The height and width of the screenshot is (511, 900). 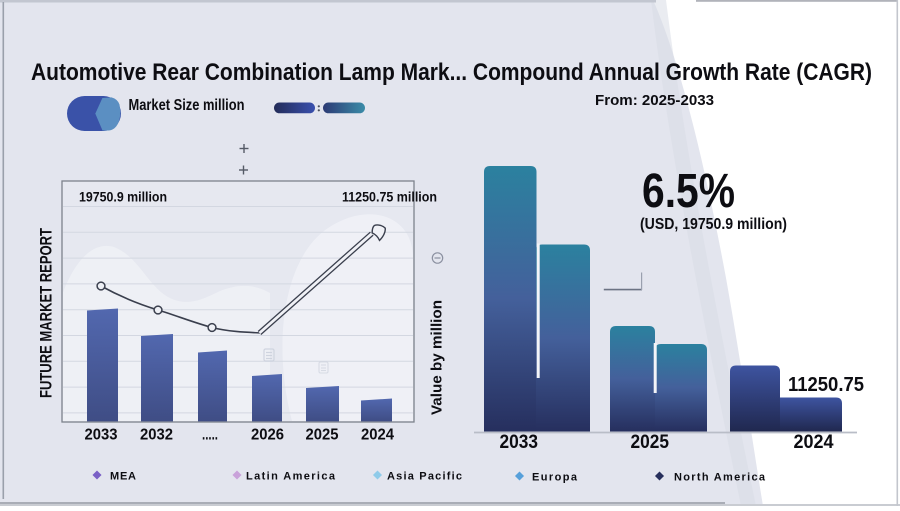 I want to click on svg-text: 11250.75, so click(x=826, y=385).